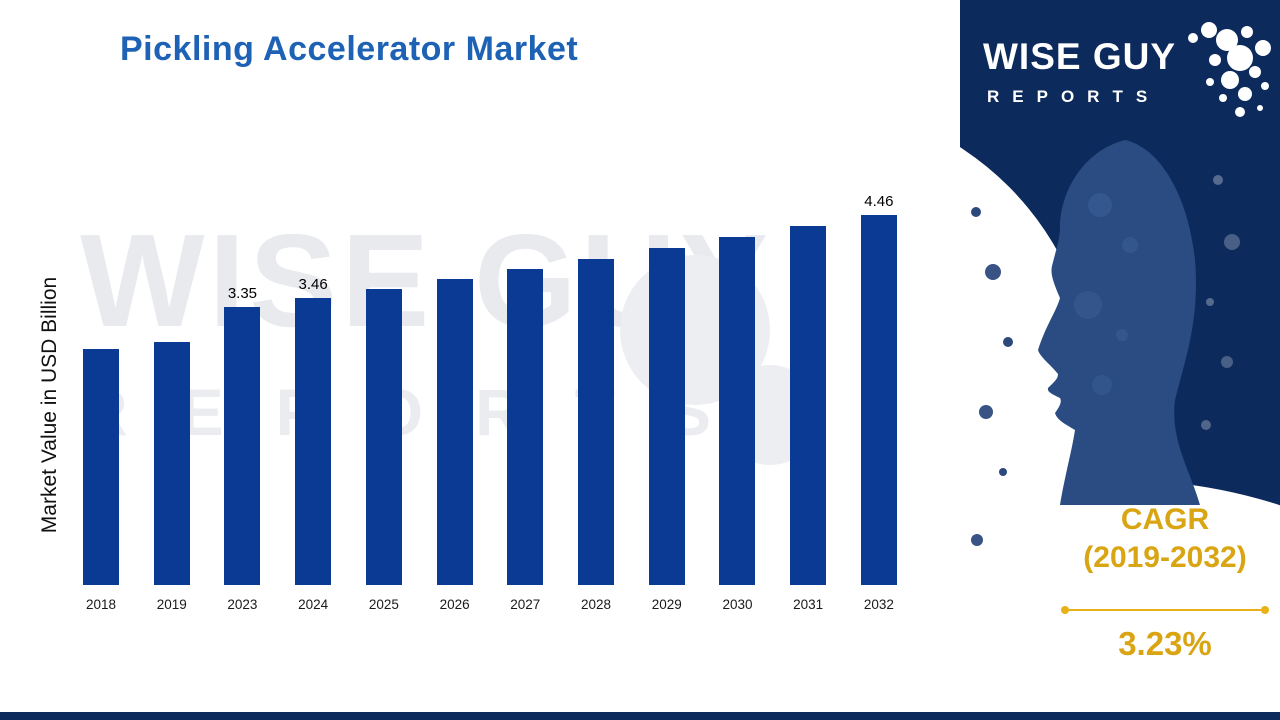 The image size is (1280, 720). Describe the element at coordinates (313, 604) in the screenshot. I see `x-tick-label: 2024` at that location.